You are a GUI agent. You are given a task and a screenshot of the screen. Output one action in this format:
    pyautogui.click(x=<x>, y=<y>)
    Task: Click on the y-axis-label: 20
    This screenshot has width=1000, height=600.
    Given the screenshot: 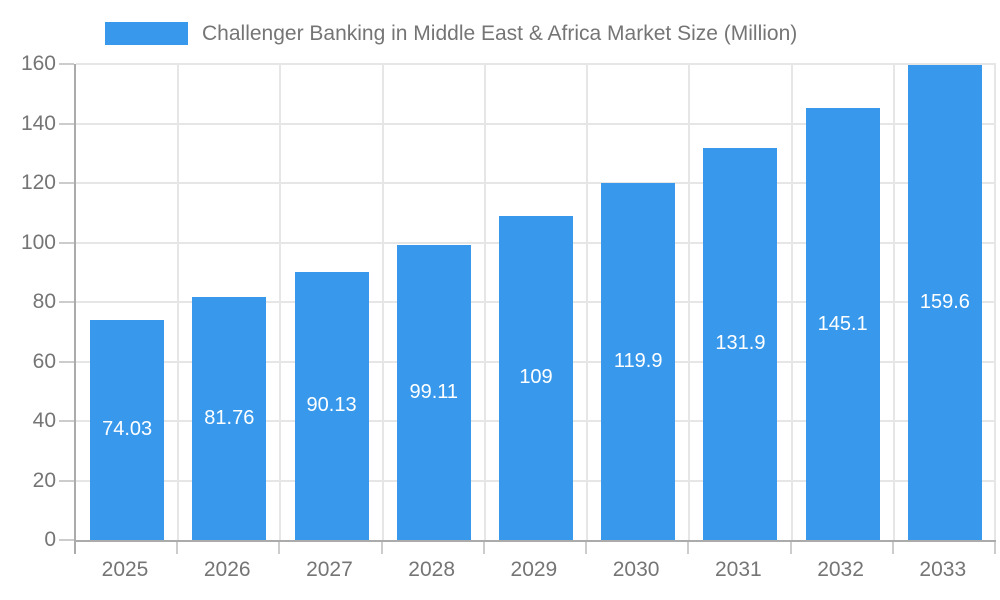 What is the action you would take?
    pyautogui.click(x=44, y=480)
    